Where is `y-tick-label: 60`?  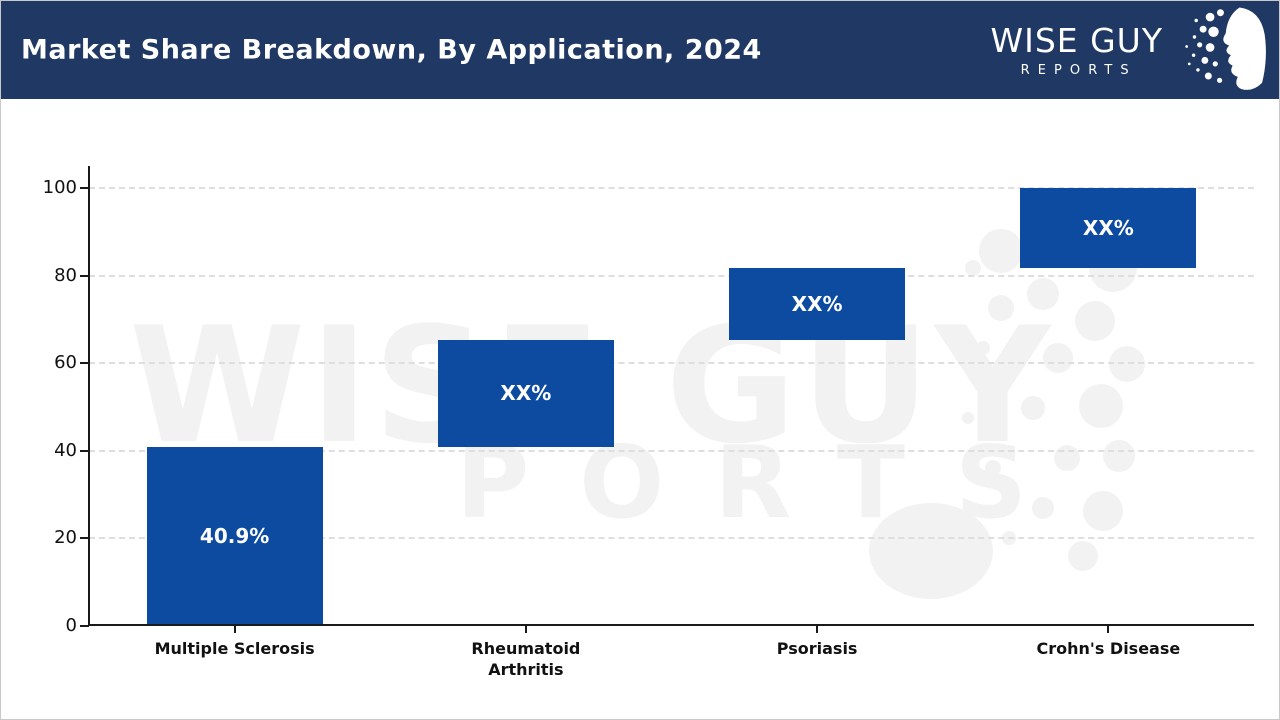
y-tick-label: 60 is located at coordinates (65, 363).